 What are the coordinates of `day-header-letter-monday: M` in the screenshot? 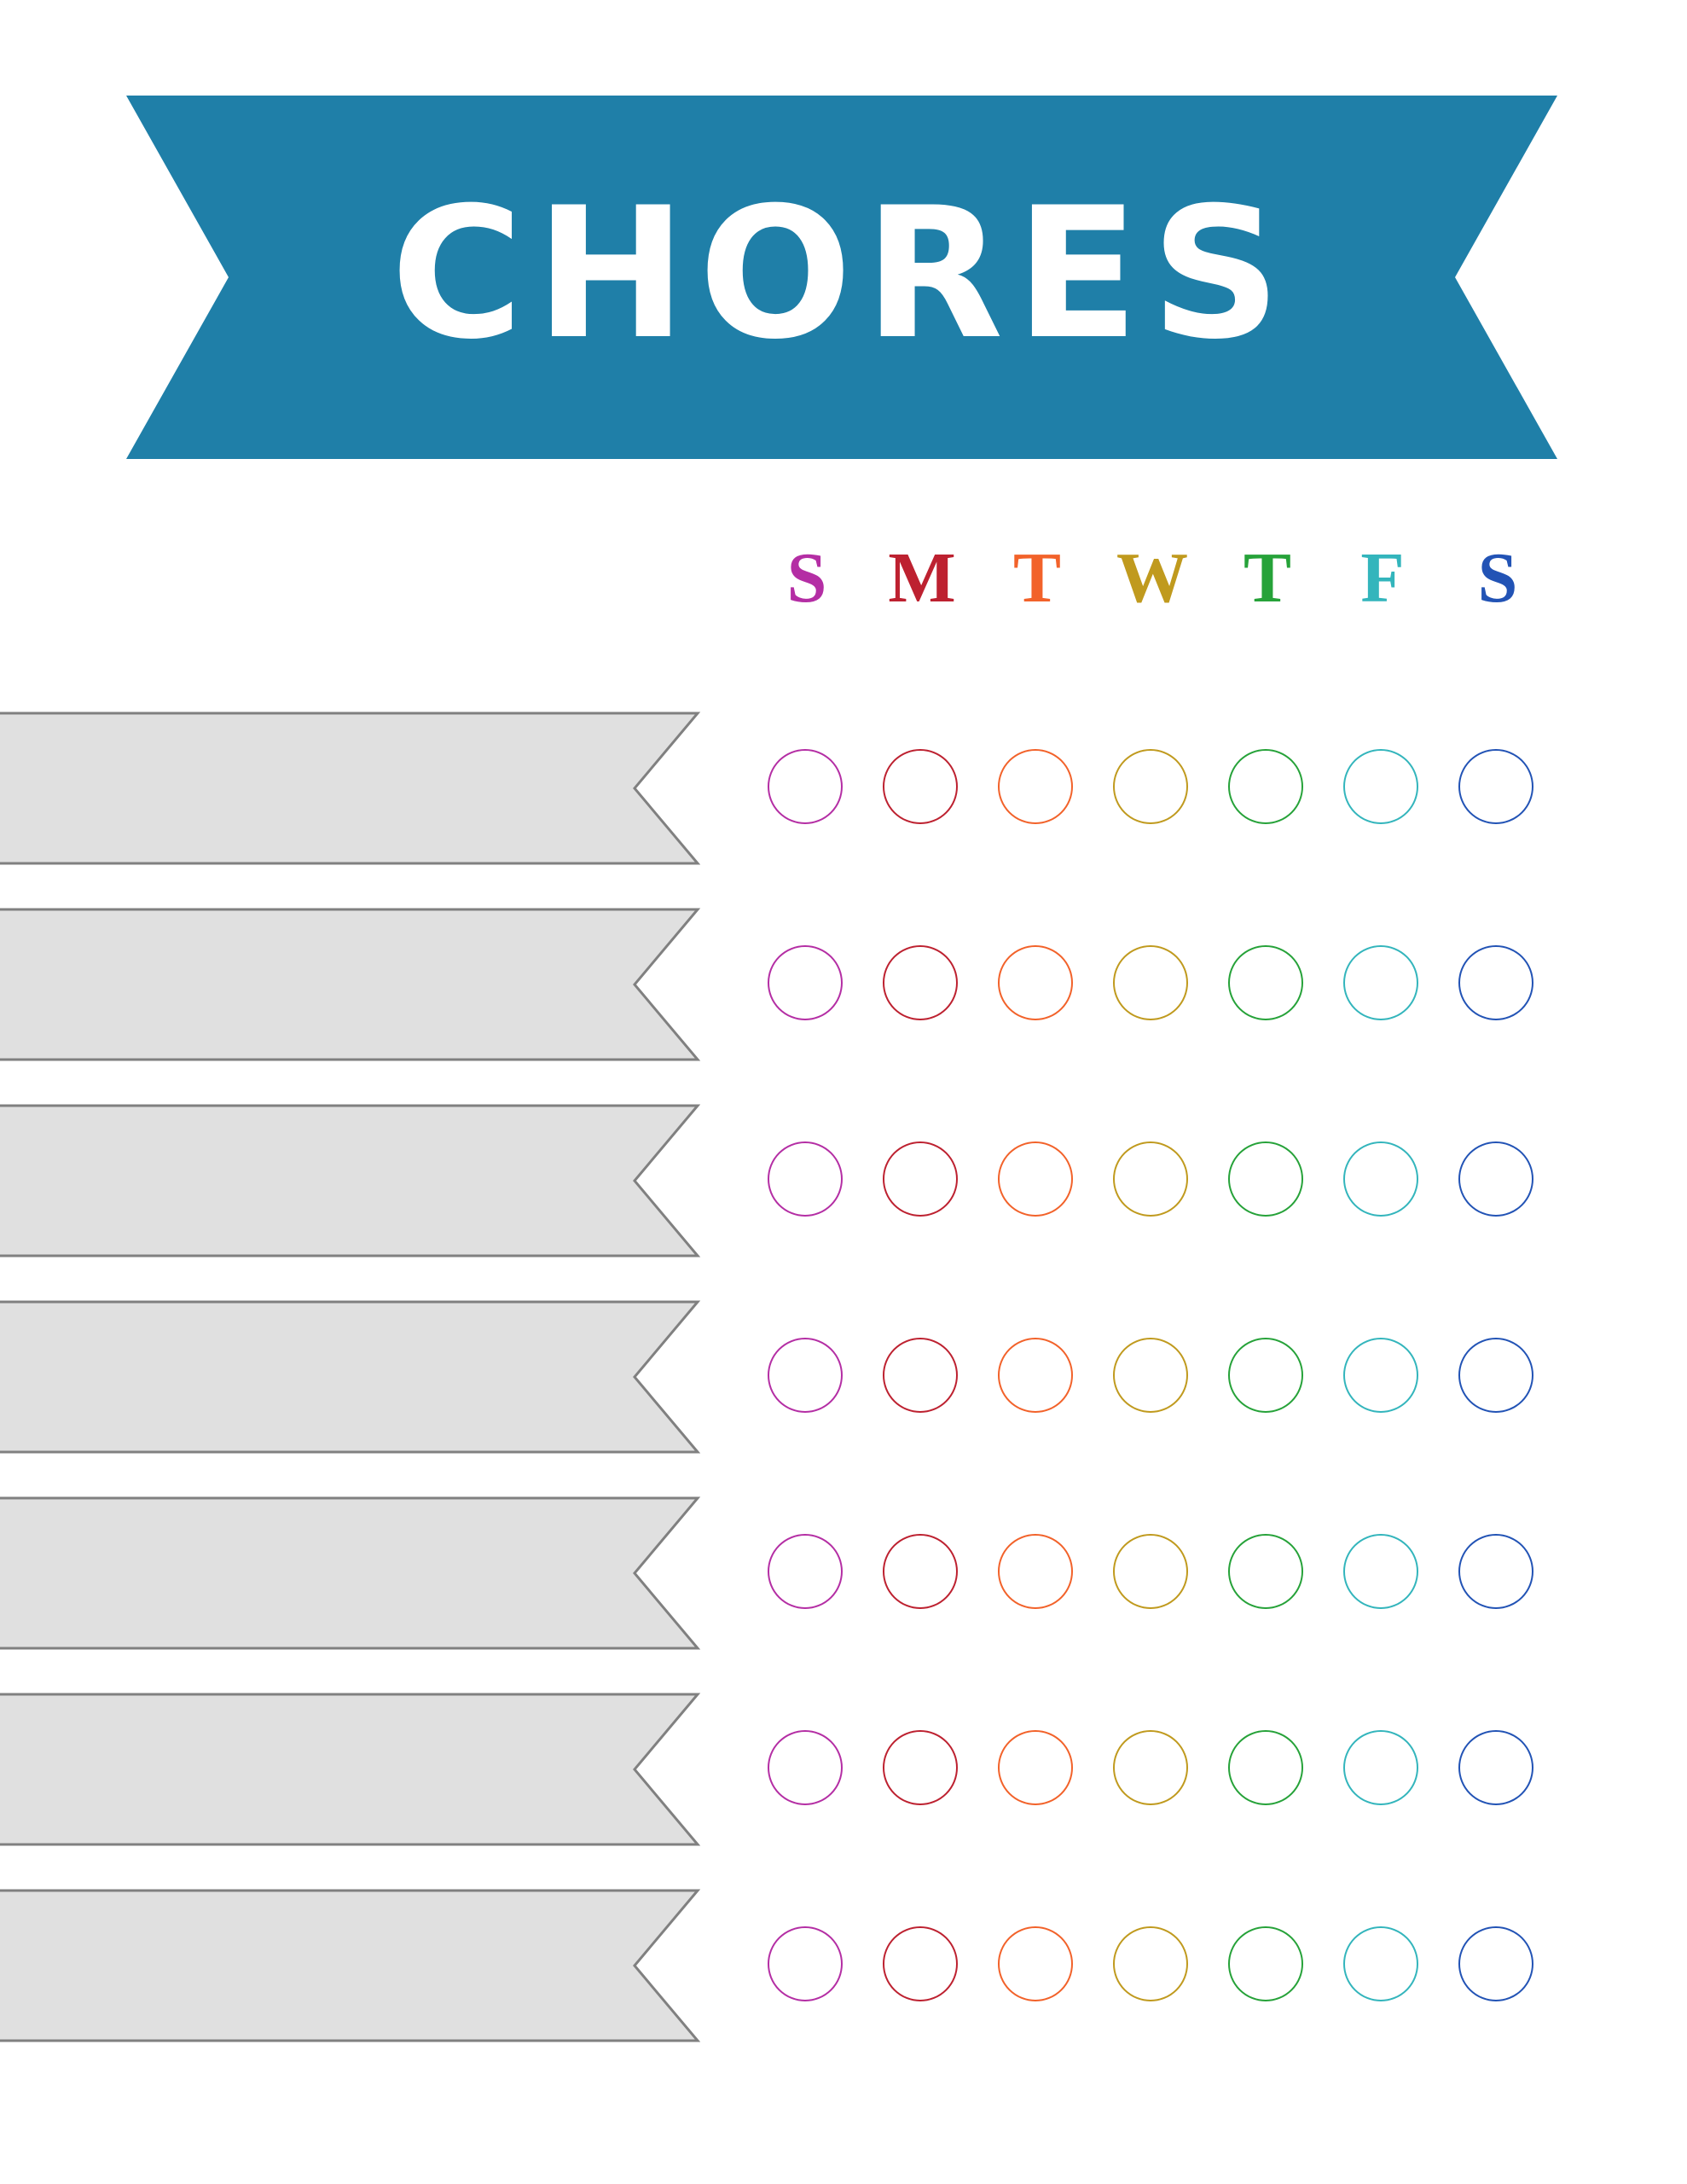 It's located at (922, 578).